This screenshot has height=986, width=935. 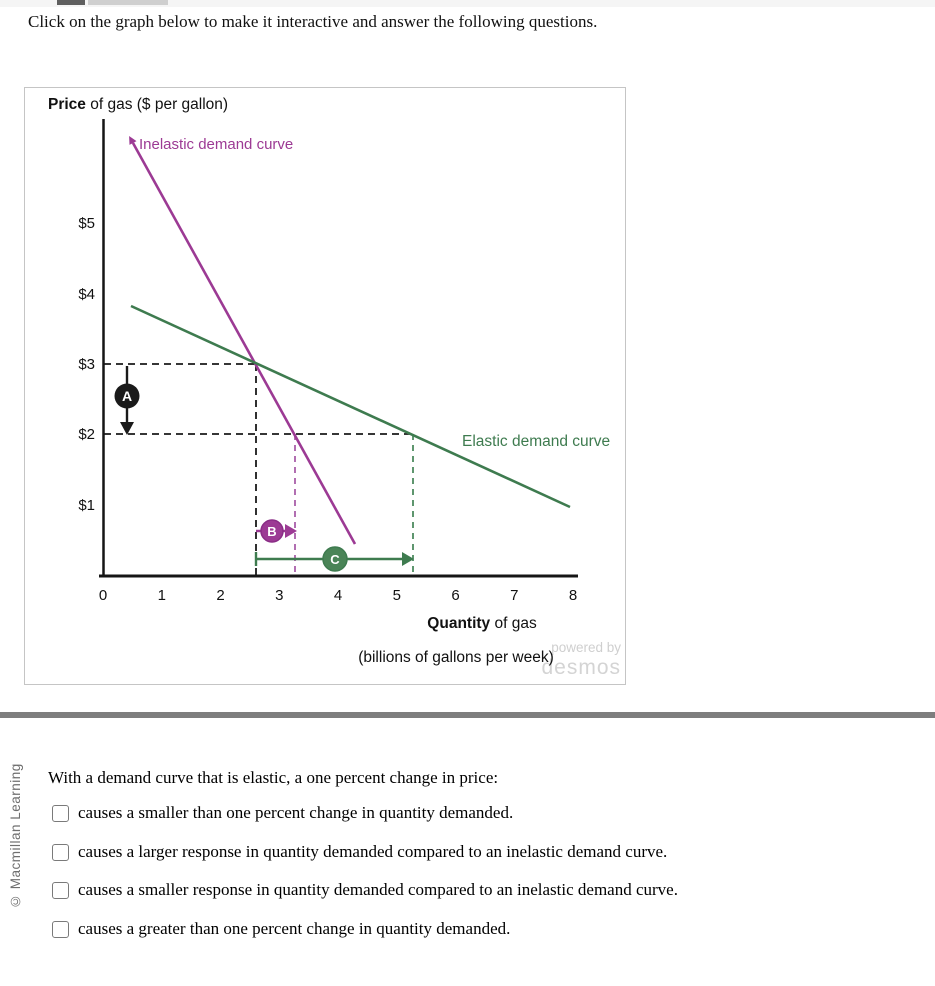 What do you see at coordinates (408, 559) in the screenshot?
I see `marker-C-arrowhead-icon` at bounding box center [408, 559].